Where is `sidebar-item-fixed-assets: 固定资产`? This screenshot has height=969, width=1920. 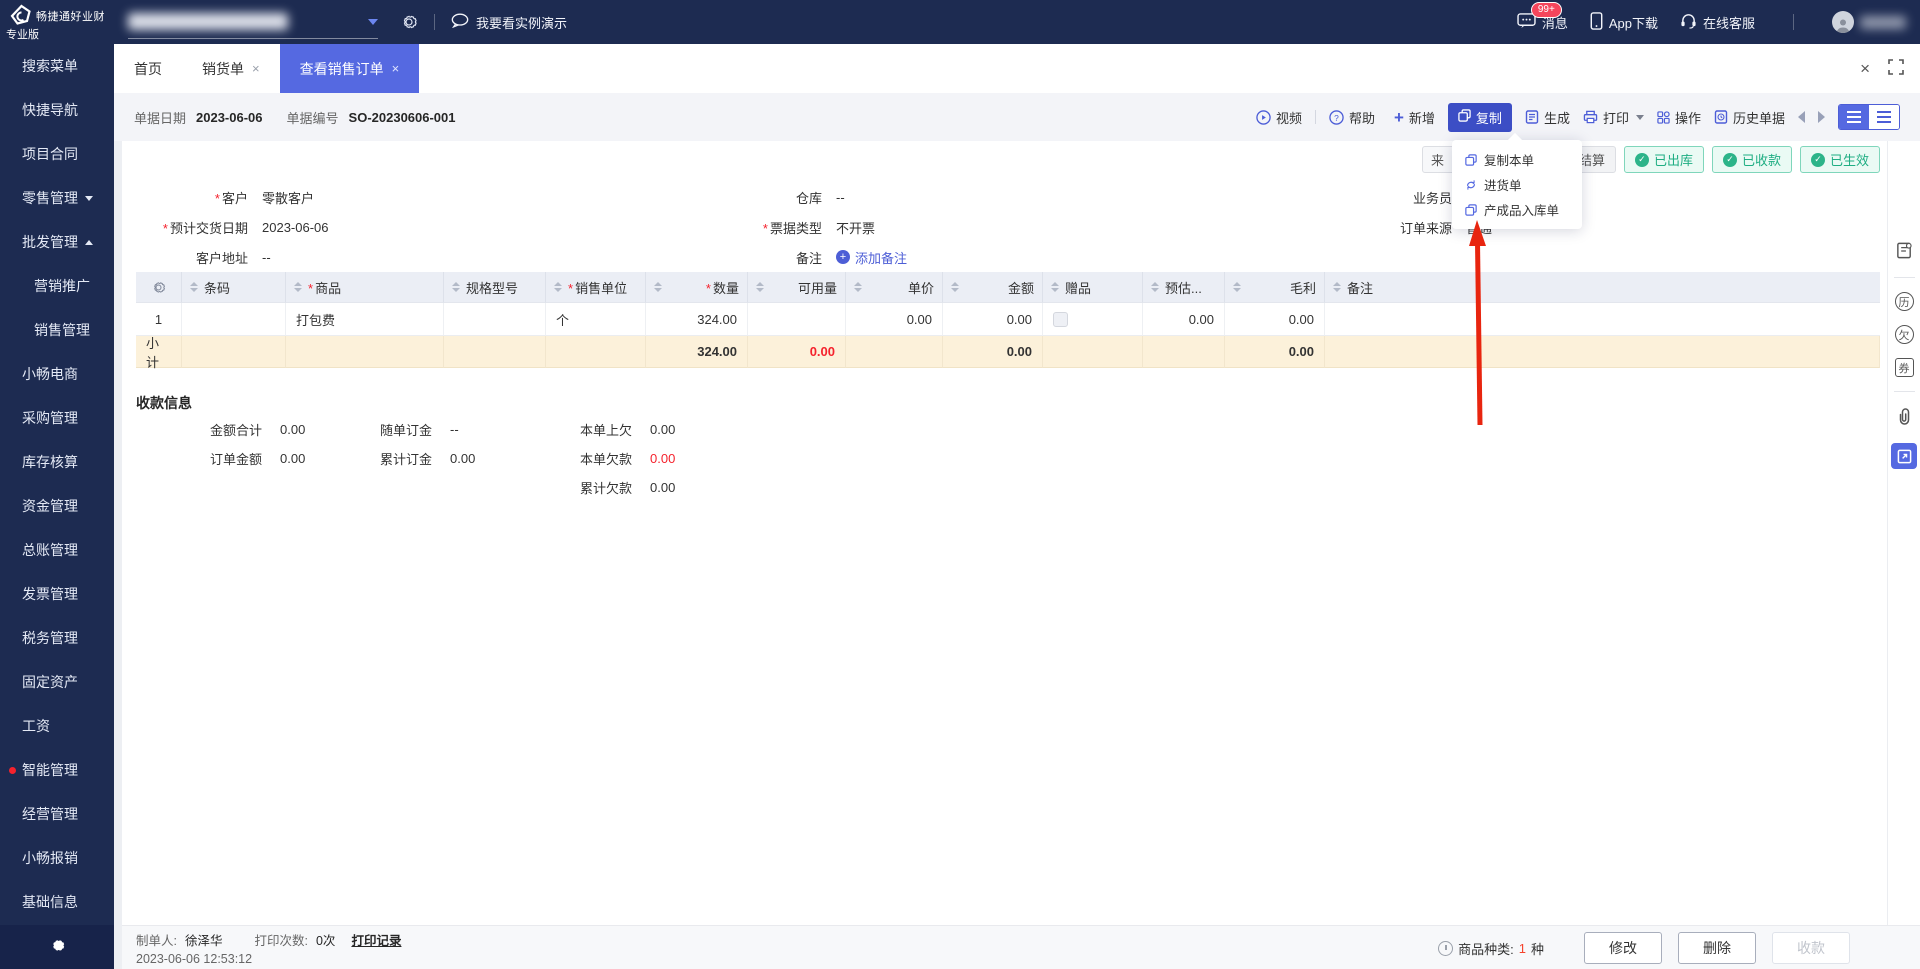
sidebar-item-fixed-assets: 固定资产 is located at coordinates (50, 682).